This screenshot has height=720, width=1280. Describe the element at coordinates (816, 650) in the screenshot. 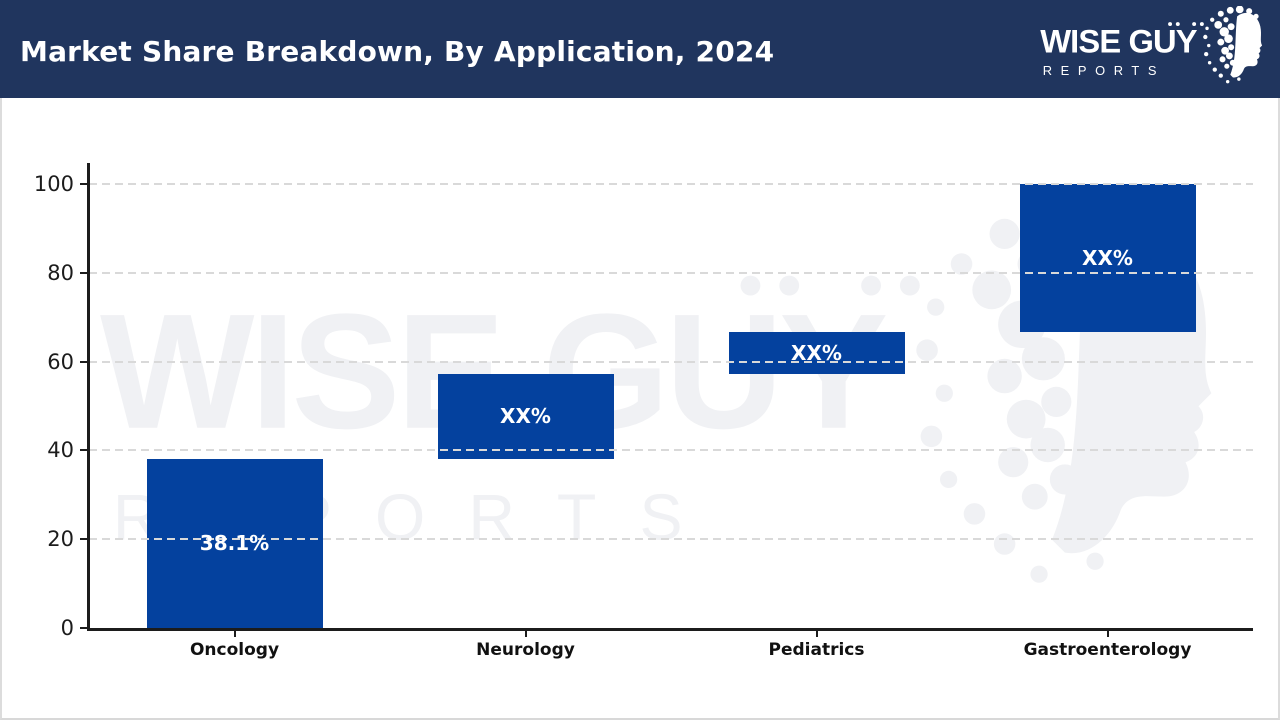

I see `x-category-label: Pediatrics` at that location.